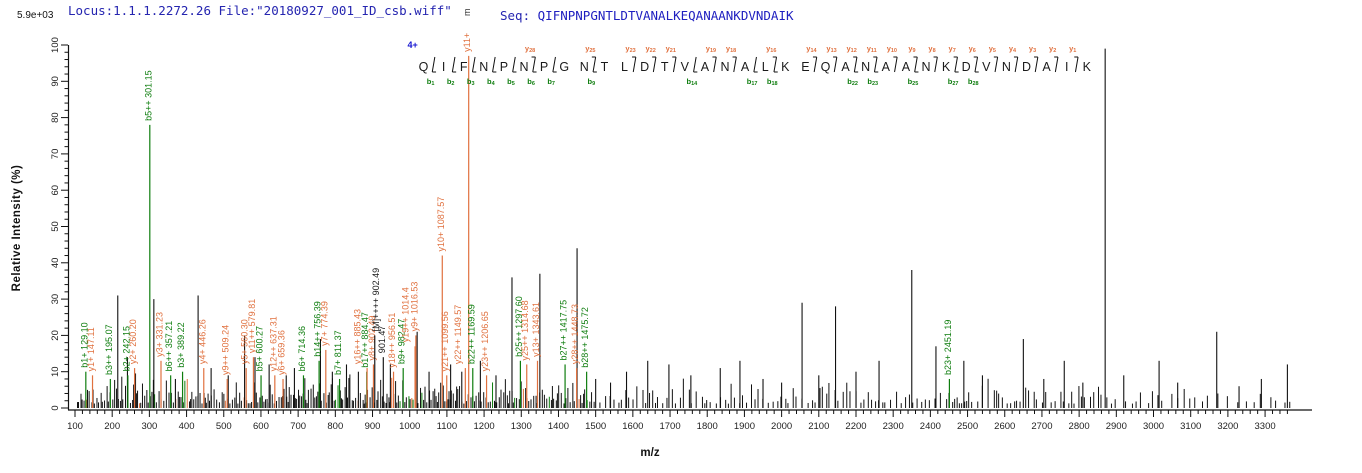  Describe the element at coordinates (409, 426) in the screenshot. I see `x-tick-label: 1000` at that location.